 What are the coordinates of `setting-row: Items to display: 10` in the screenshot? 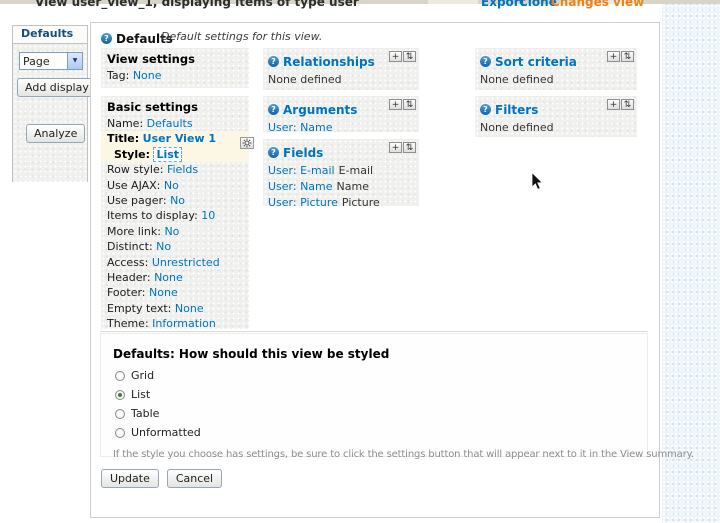 It's located at (161, 216).